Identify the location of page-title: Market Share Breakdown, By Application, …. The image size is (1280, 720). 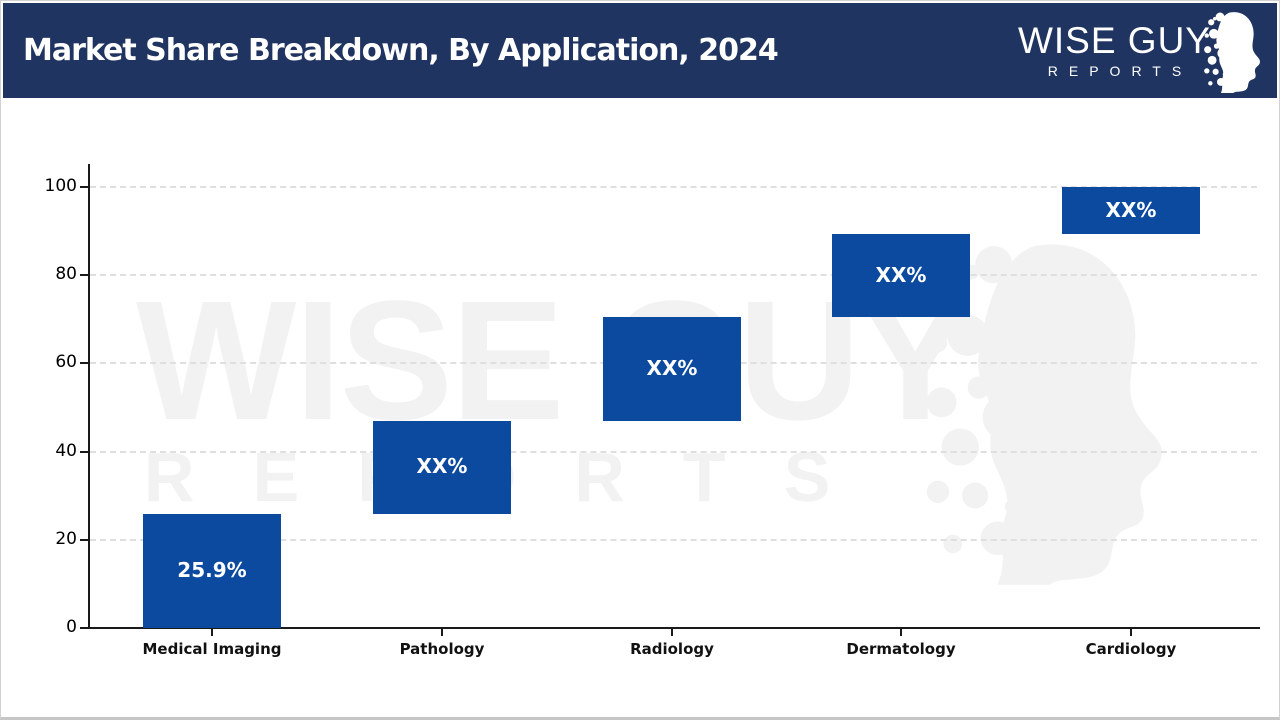
(401, 50).